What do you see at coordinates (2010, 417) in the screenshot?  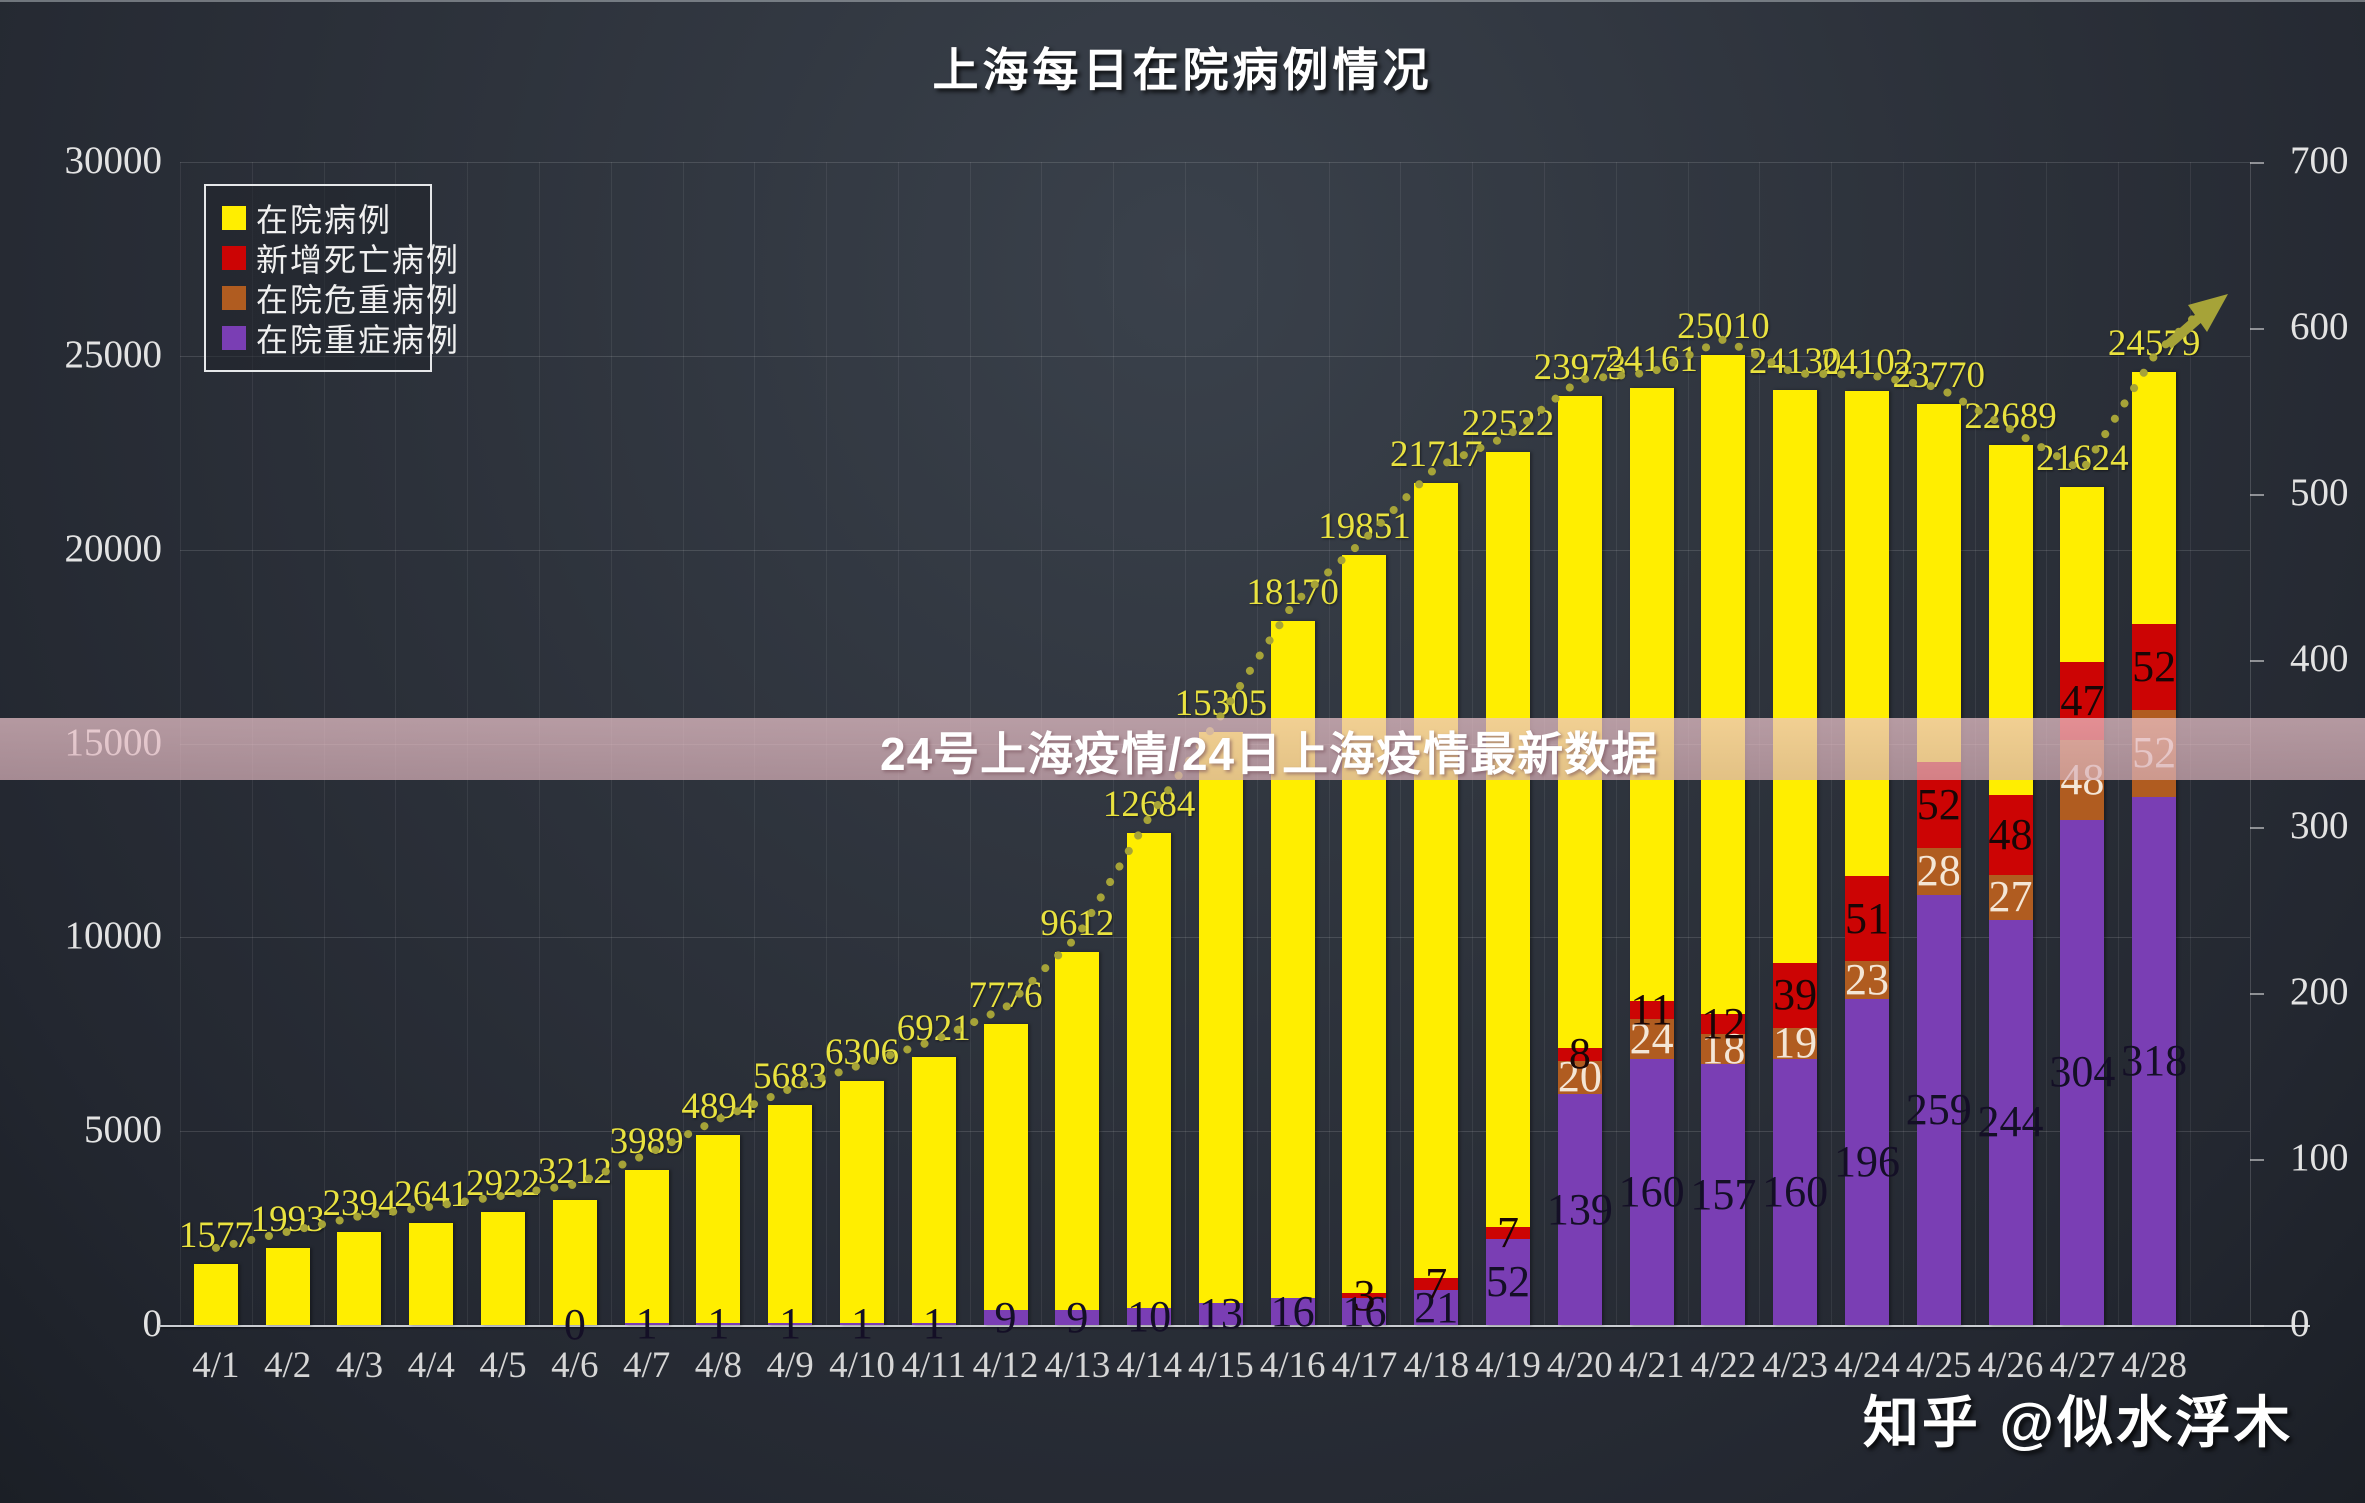 I see `bar-value-label: 22689` at bounding box center [2010, 417].